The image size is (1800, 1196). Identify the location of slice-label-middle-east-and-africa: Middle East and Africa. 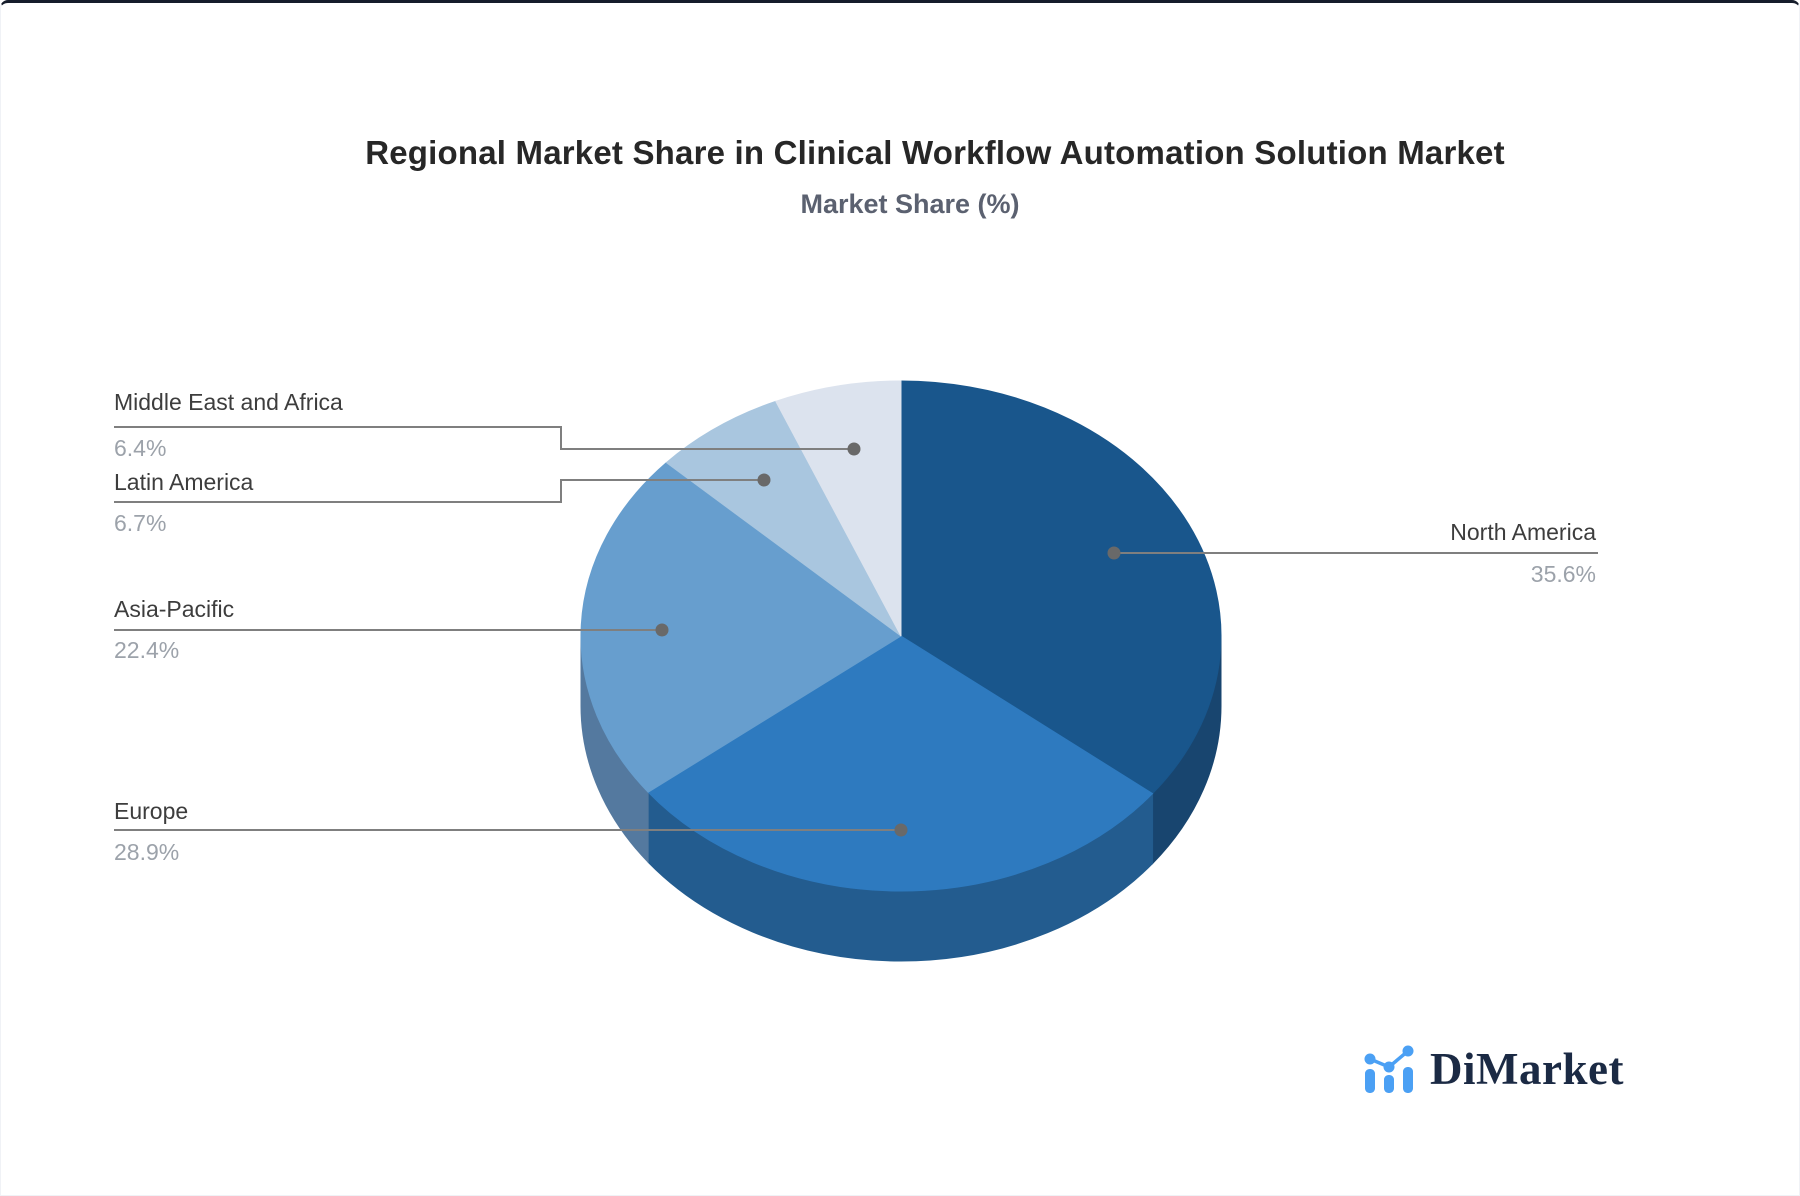
(228, 402).